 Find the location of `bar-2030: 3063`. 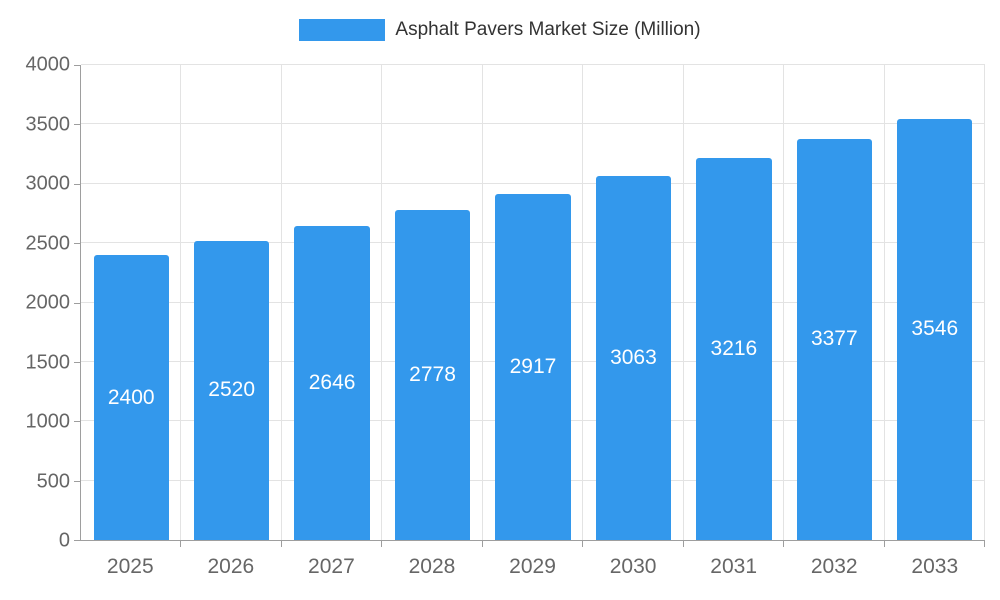

bar-2030: 3063 is located at coordinates (633, 358).